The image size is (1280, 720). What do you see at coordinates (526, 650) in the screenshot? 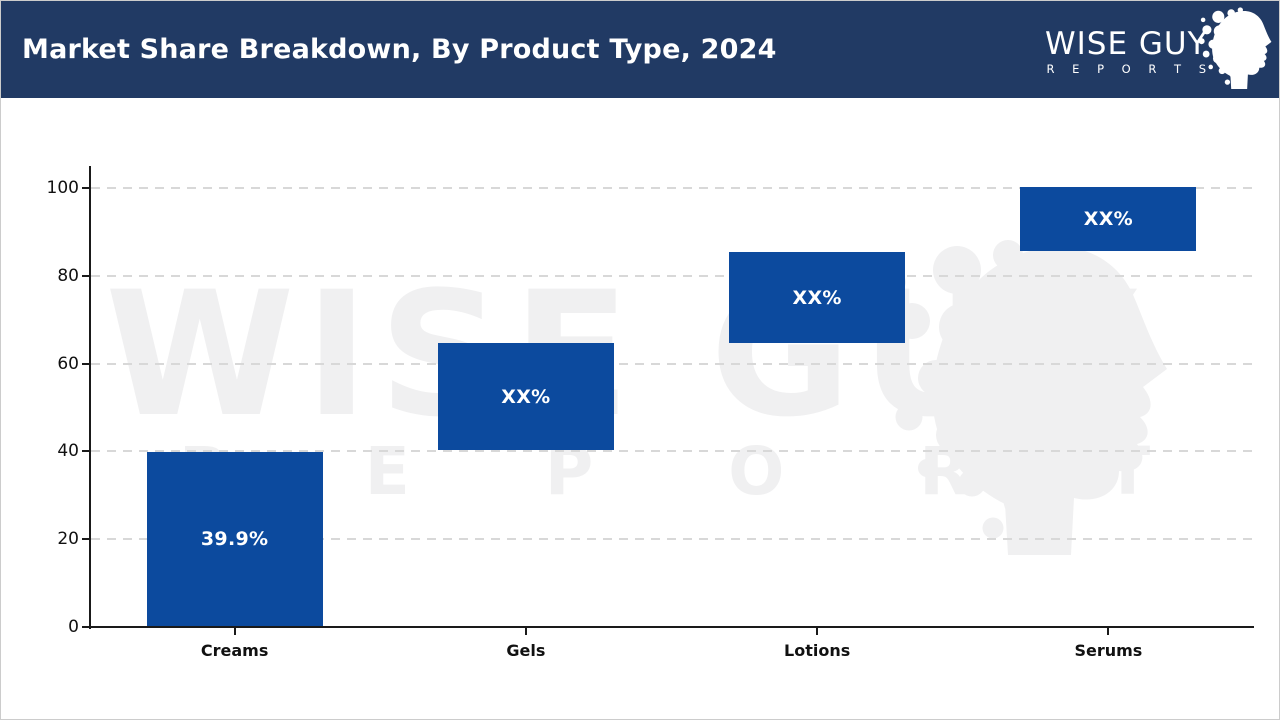
I see `category-label: Gels` at bounding box center [526, 650].